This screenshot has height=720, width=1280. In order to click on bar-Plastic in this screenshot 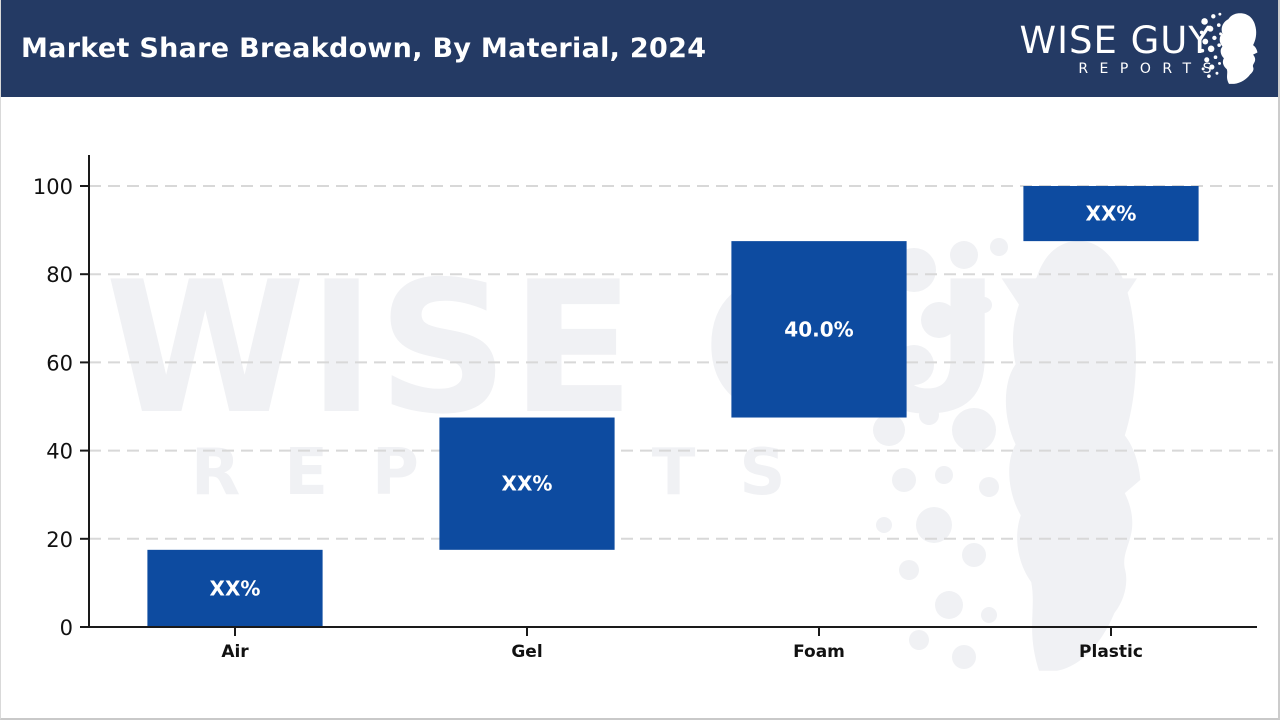, I will do `click(1111, 214)`.